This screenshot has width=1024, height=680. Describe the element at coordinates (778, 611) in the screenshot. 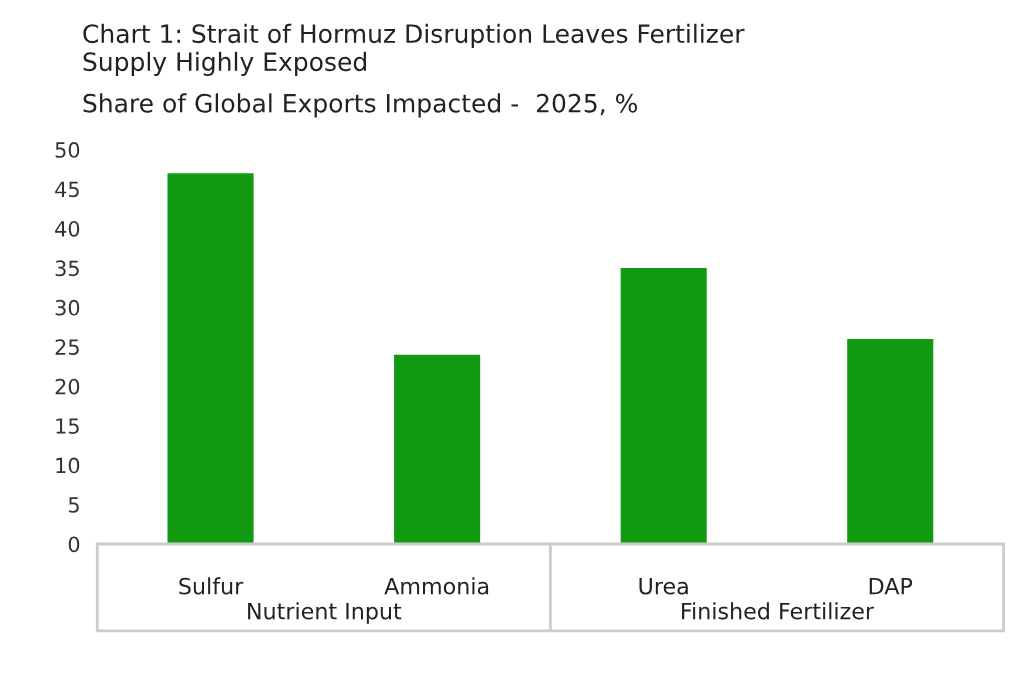

I see `text: Finished Fertilizer` at that location.